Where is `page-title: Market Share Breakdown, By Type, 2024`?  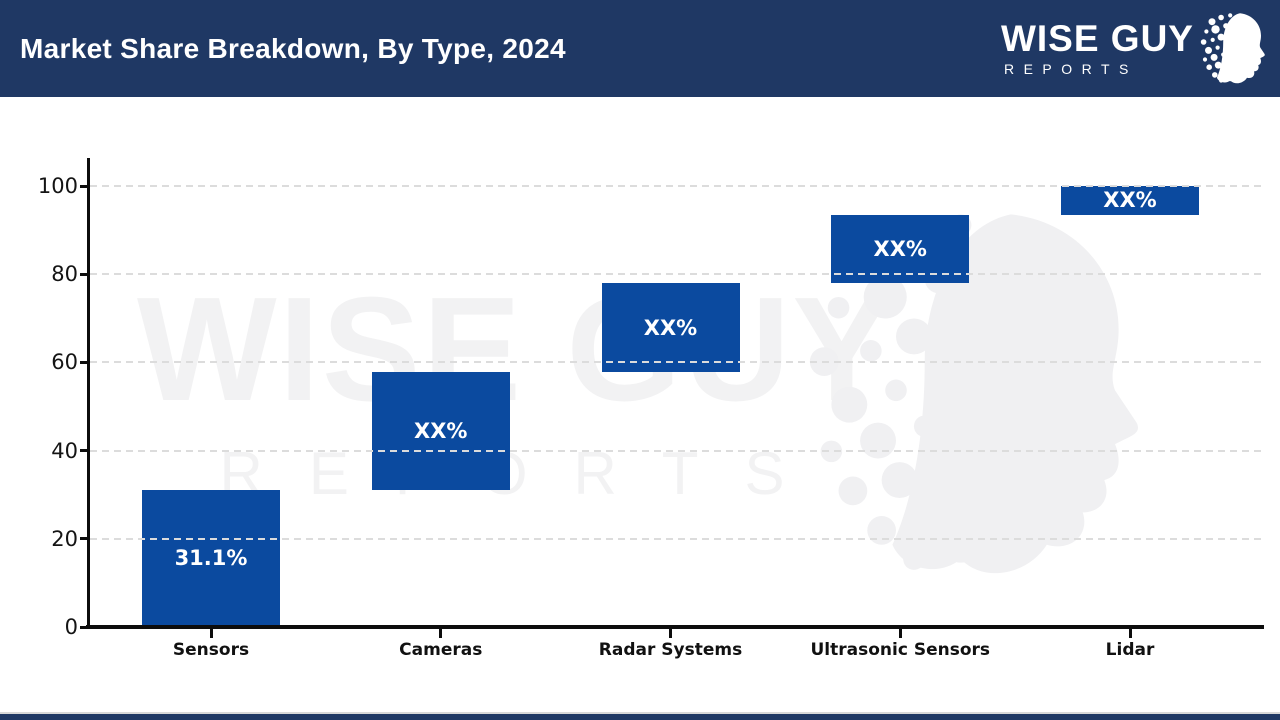 page-title: Market Share Breakdown, By Type, 2024 is located at coordinates (293, 48).